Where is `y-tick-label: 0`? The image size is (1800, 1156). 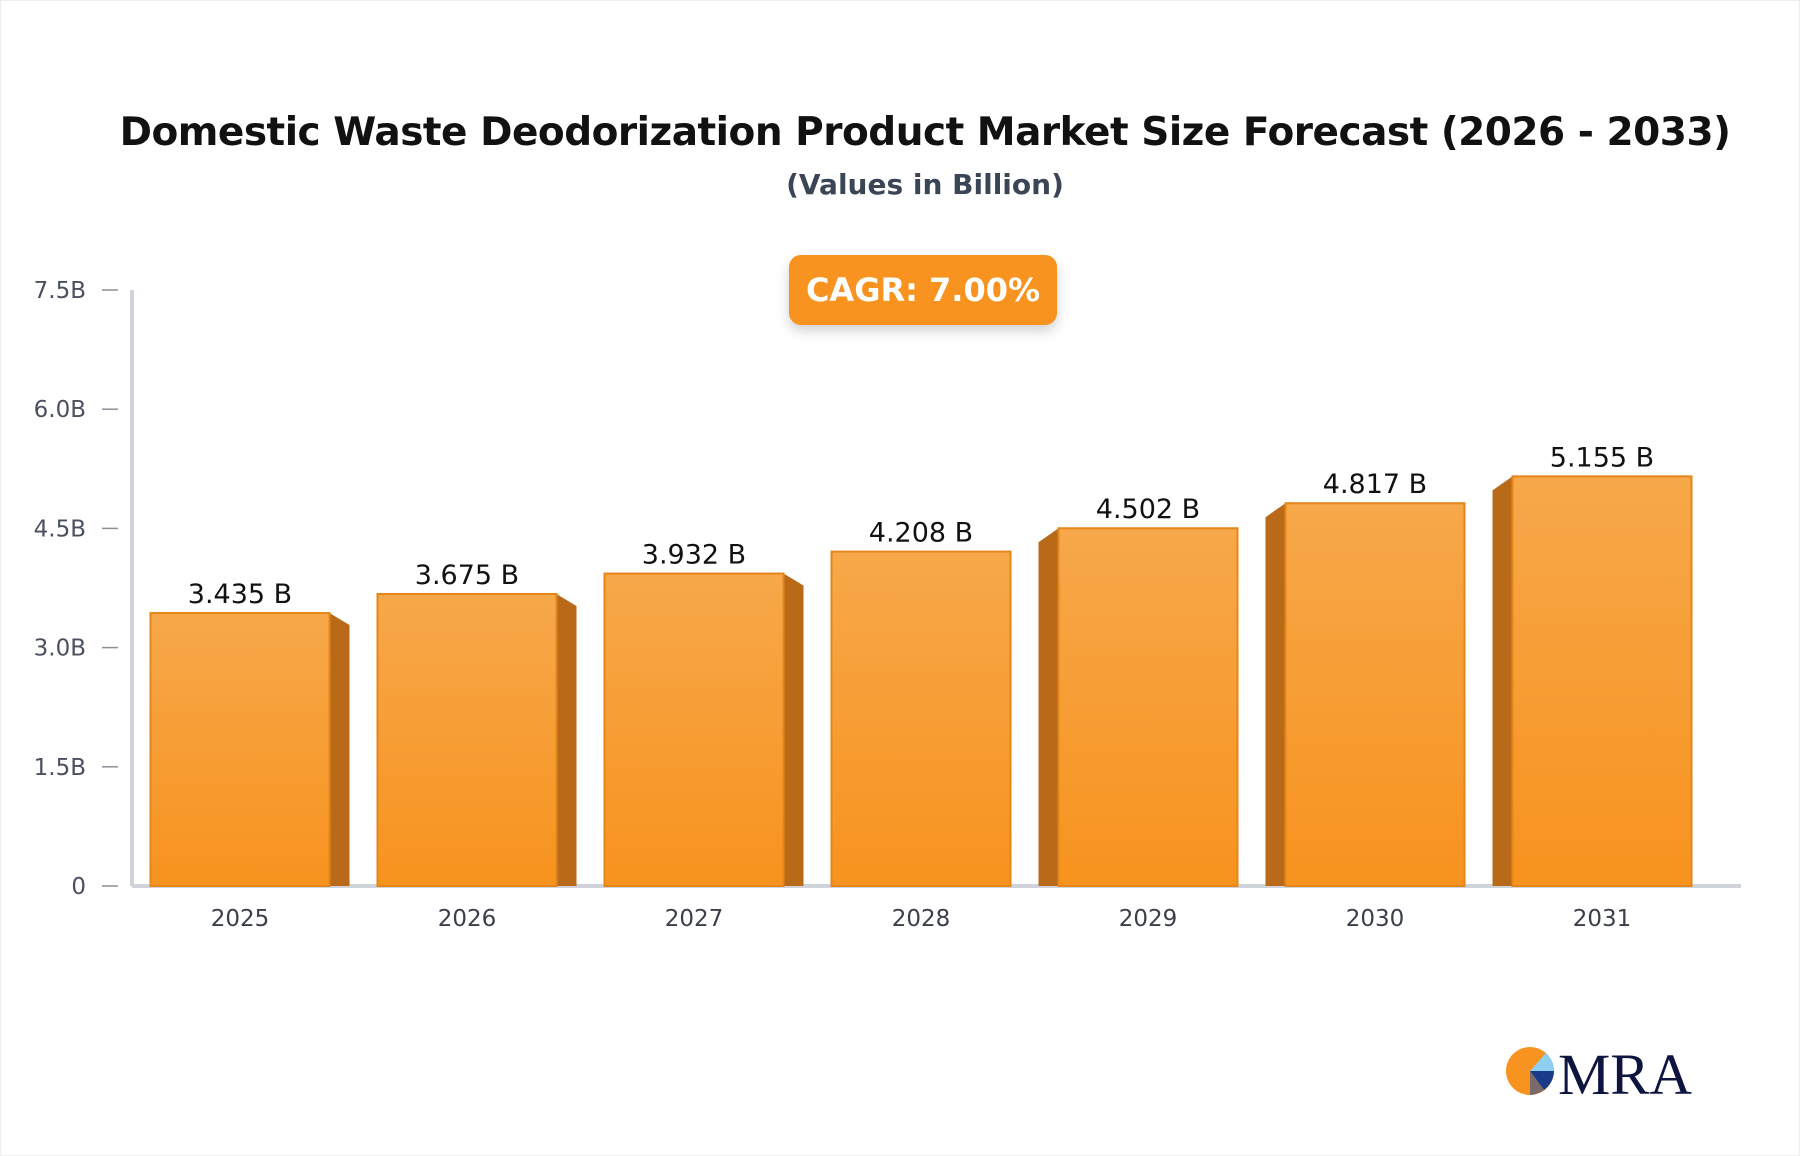 y-tick-label: 0 is located at coordinates (78, 887).